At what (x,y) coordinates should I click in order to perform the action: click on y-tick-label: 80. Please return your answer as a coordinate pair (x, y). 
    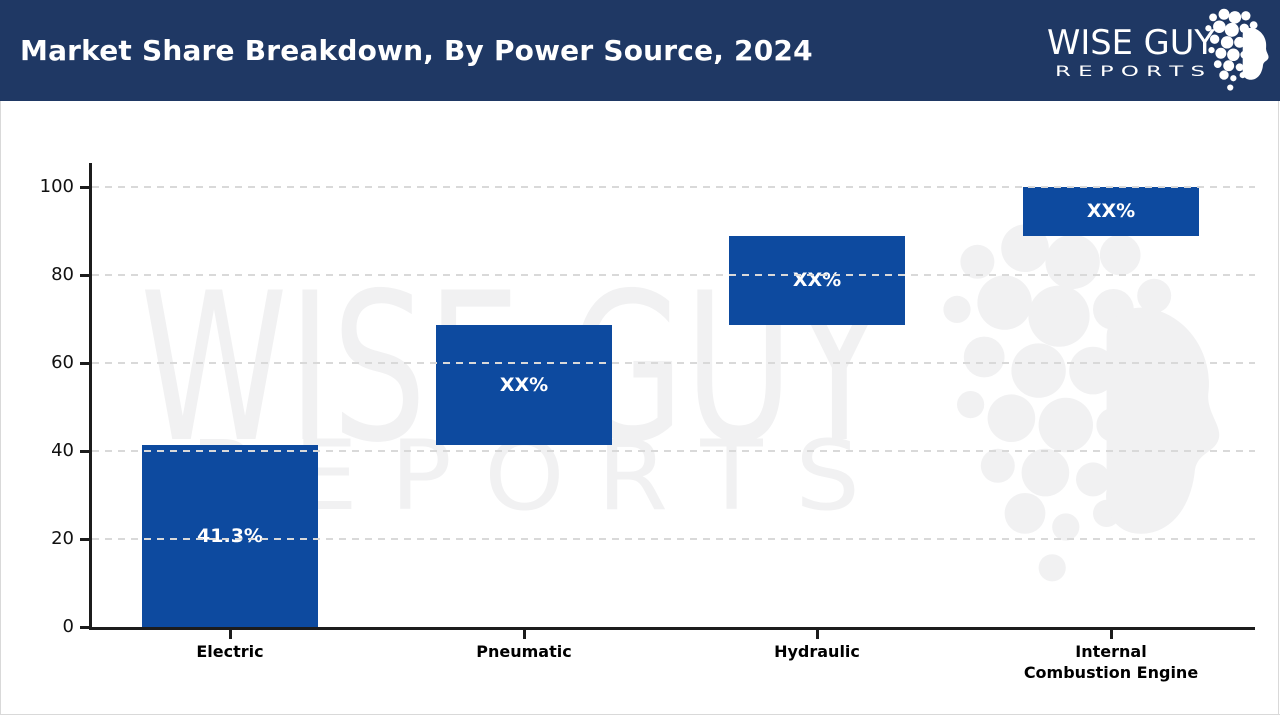
    Looking at the image, I should click on (62, 274).